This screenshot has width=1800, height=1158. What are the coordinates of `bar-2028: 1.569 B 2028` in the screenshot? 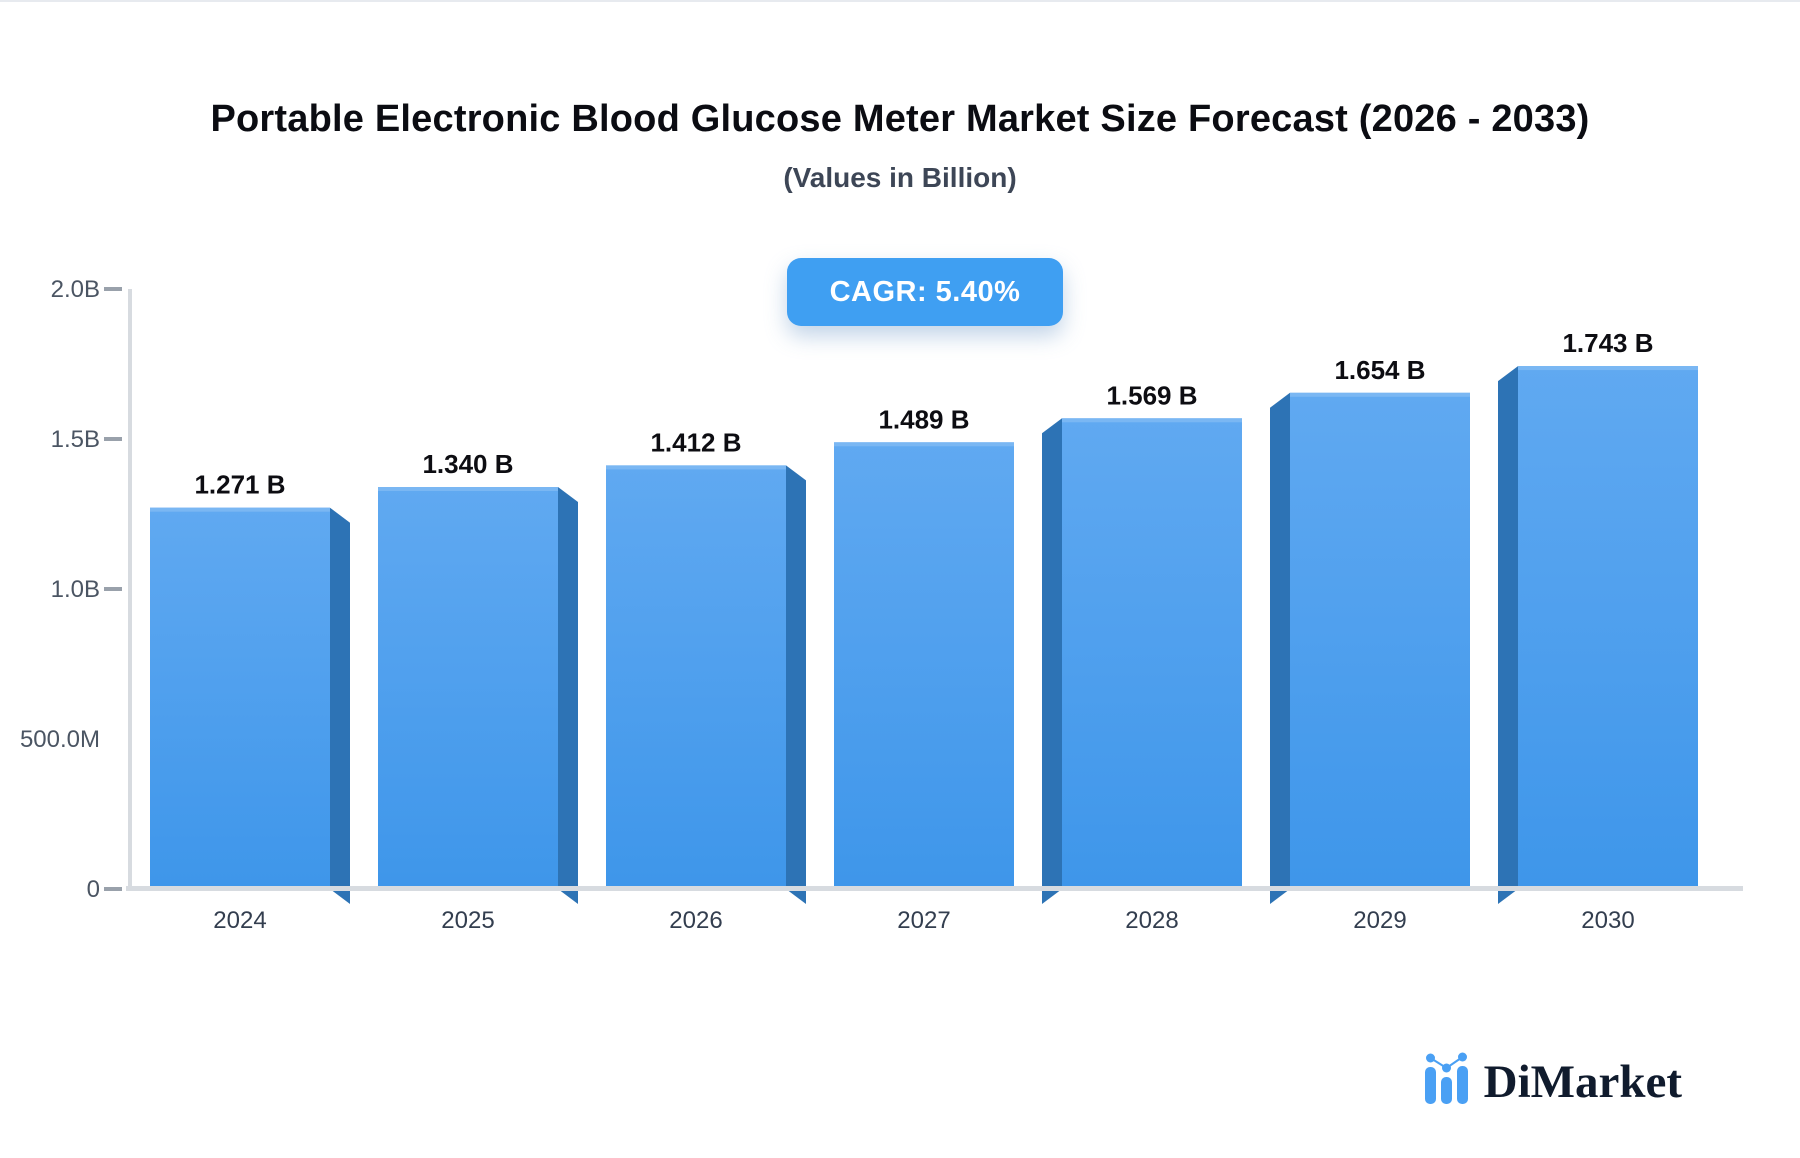 It's located at (1142, 657).